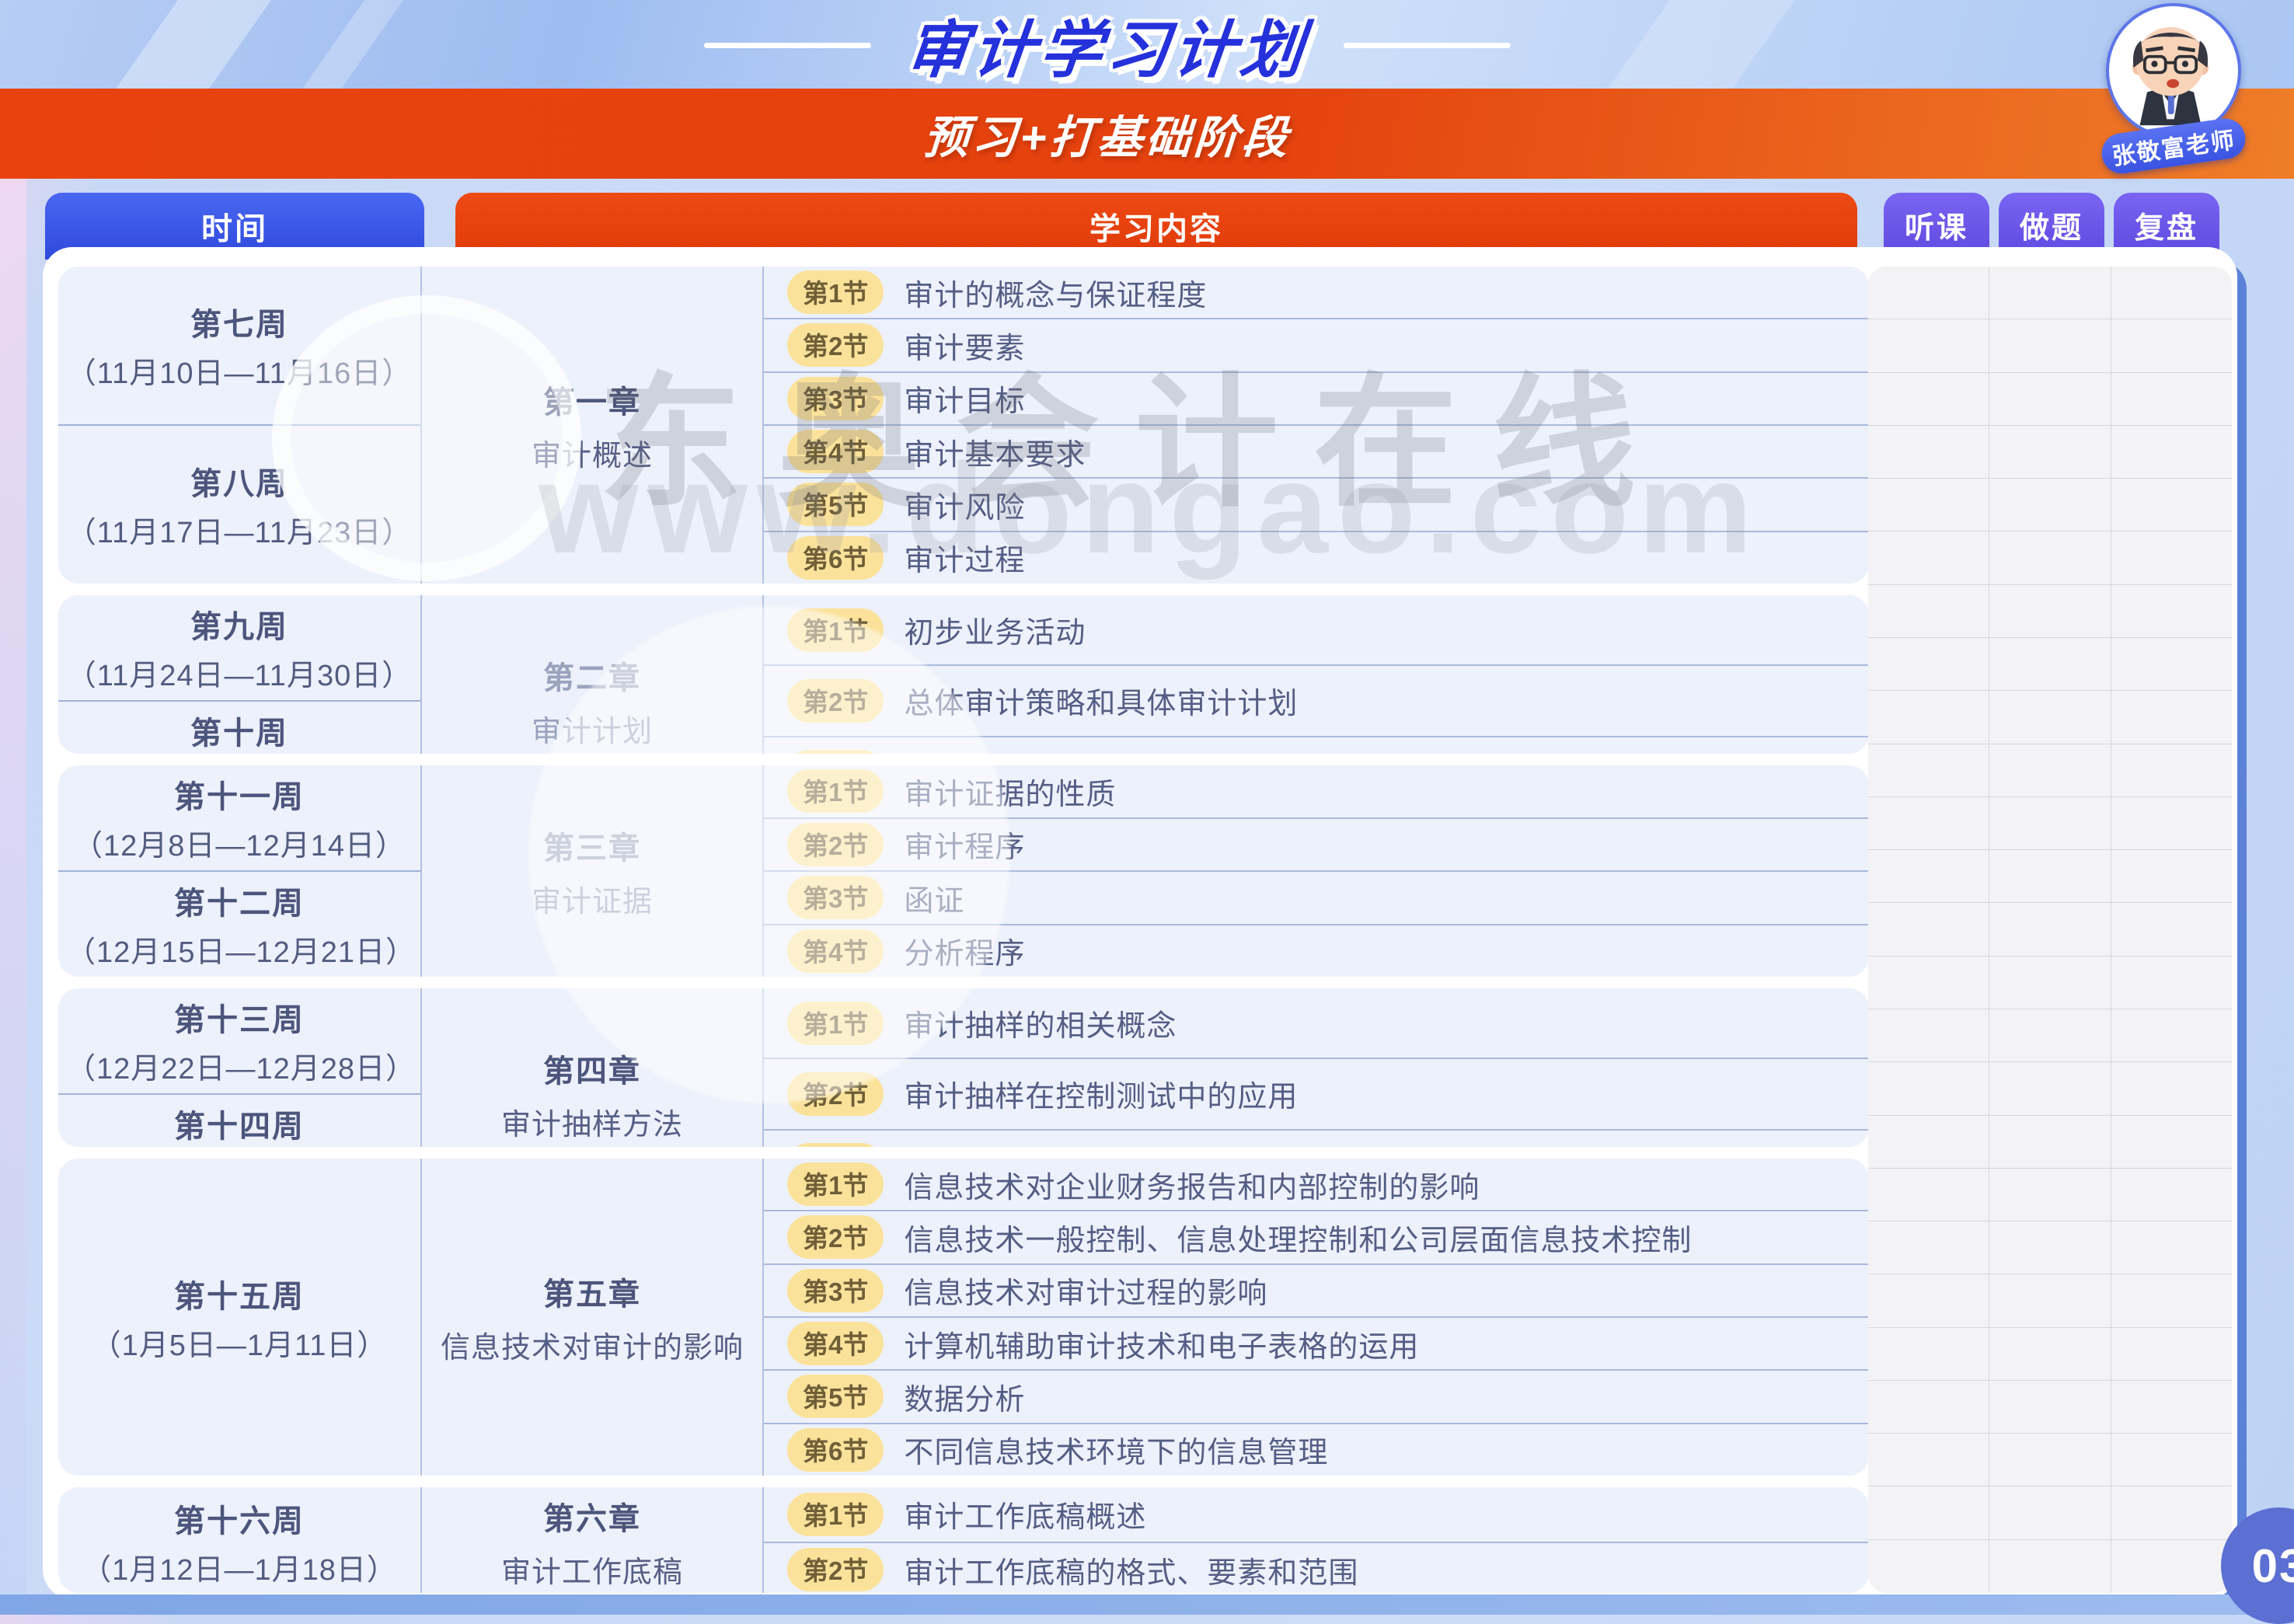 This screenshot has height=1624, width=2294. I want to click on week-name: 第十六周, so click(240, 1521).